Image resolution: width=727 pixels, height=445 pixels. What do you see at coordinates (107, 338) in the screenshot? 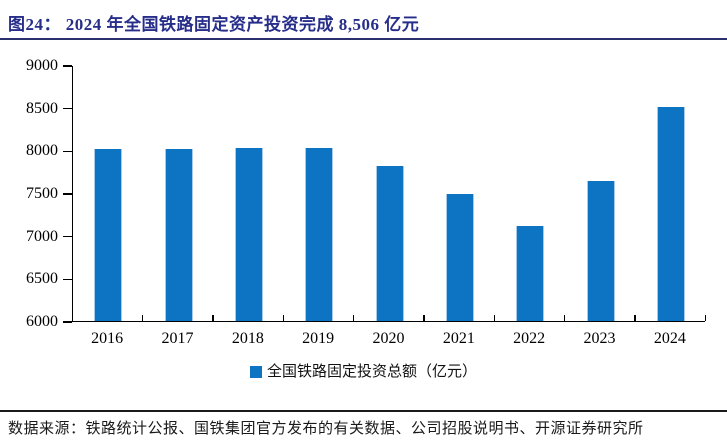
I see `x-axis-label: 2016` at bounding box center [107, 338].